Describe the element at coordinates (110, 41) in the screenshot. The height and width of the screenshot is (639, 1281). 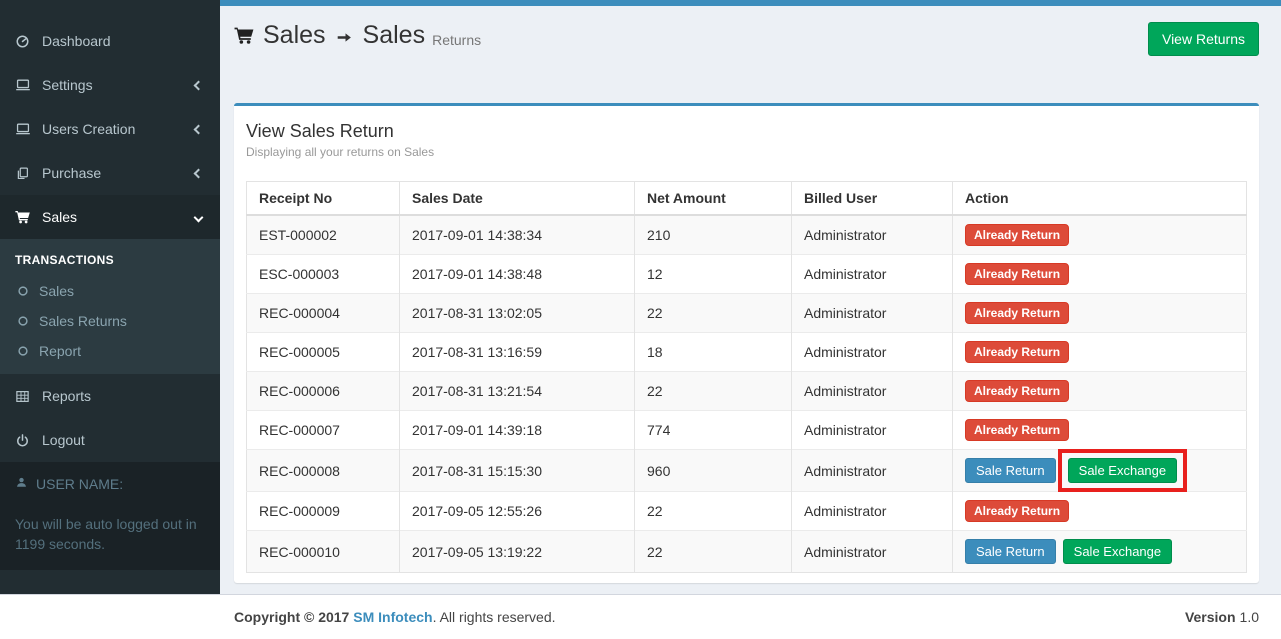
I see `sidebar-item-dashboard: Dashboard` at that location.